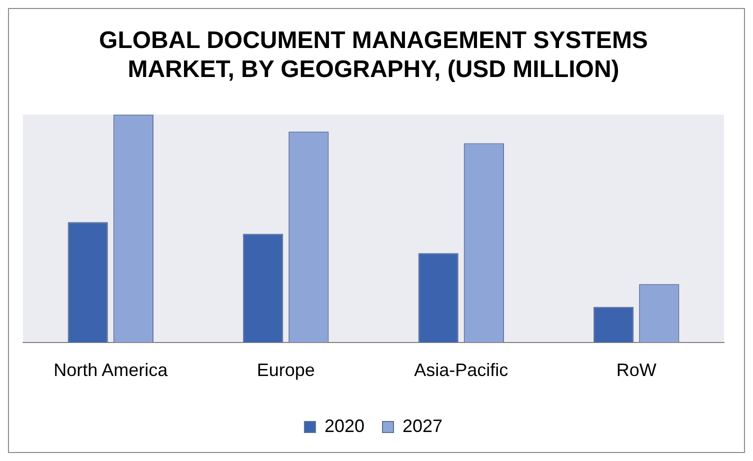  What do you see at coordinates (285, 370) in the screenshot?
I see `x-tick-label: Europe` at bounding box center [285, 370].